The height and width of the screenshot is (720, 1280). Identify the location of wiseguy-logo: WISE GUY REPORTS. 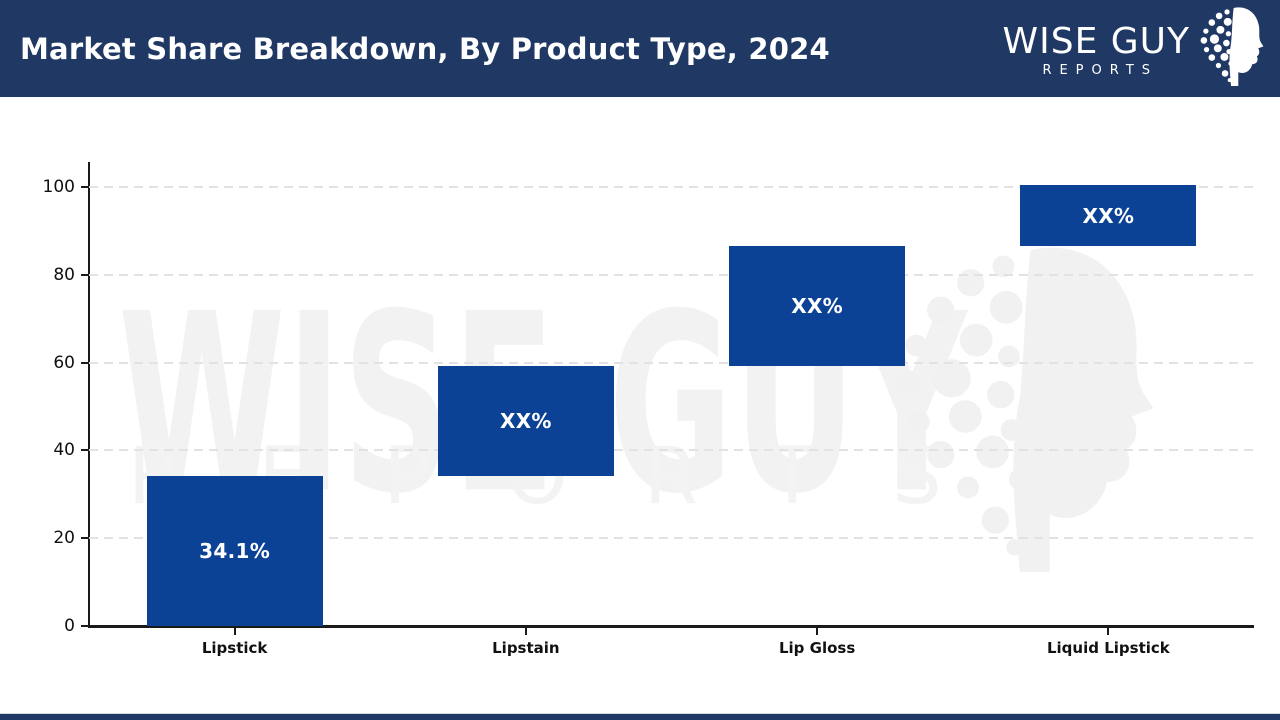
(1138, 47).